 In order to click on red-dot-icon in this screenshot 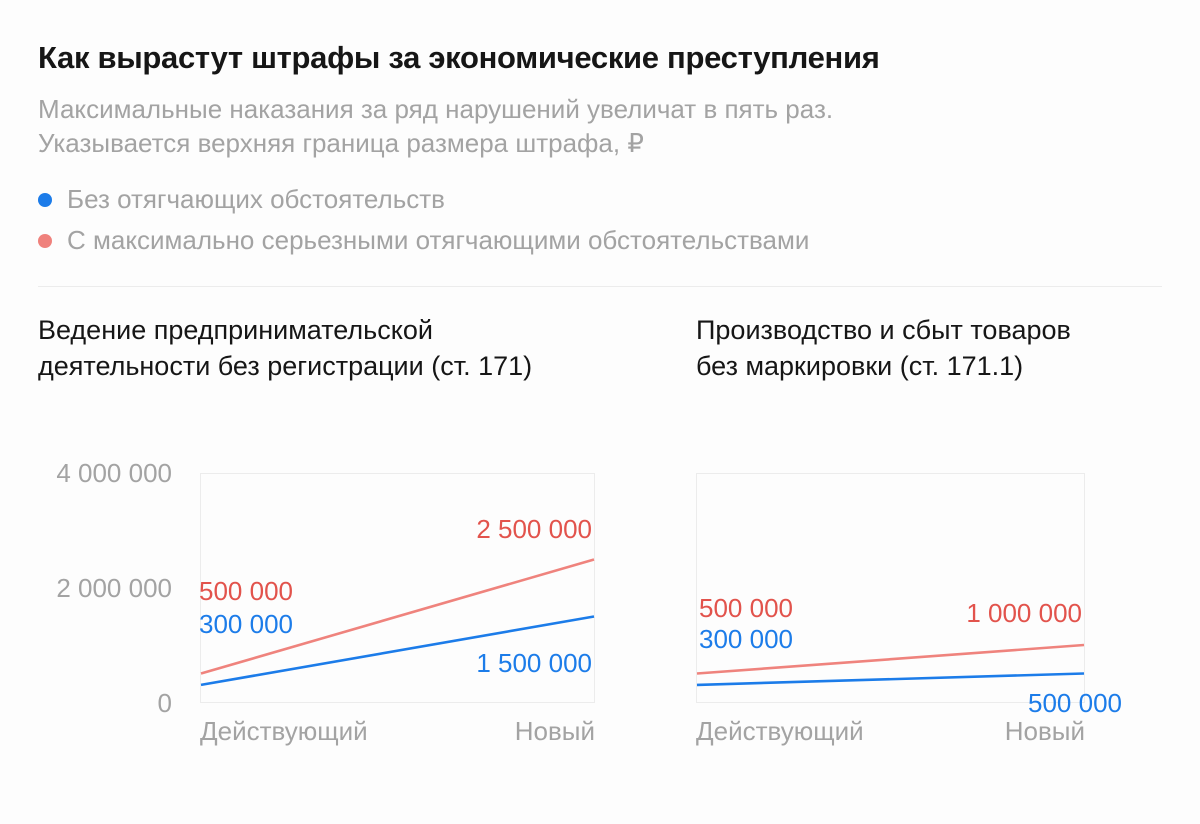, I will do `click(45, 240)`.